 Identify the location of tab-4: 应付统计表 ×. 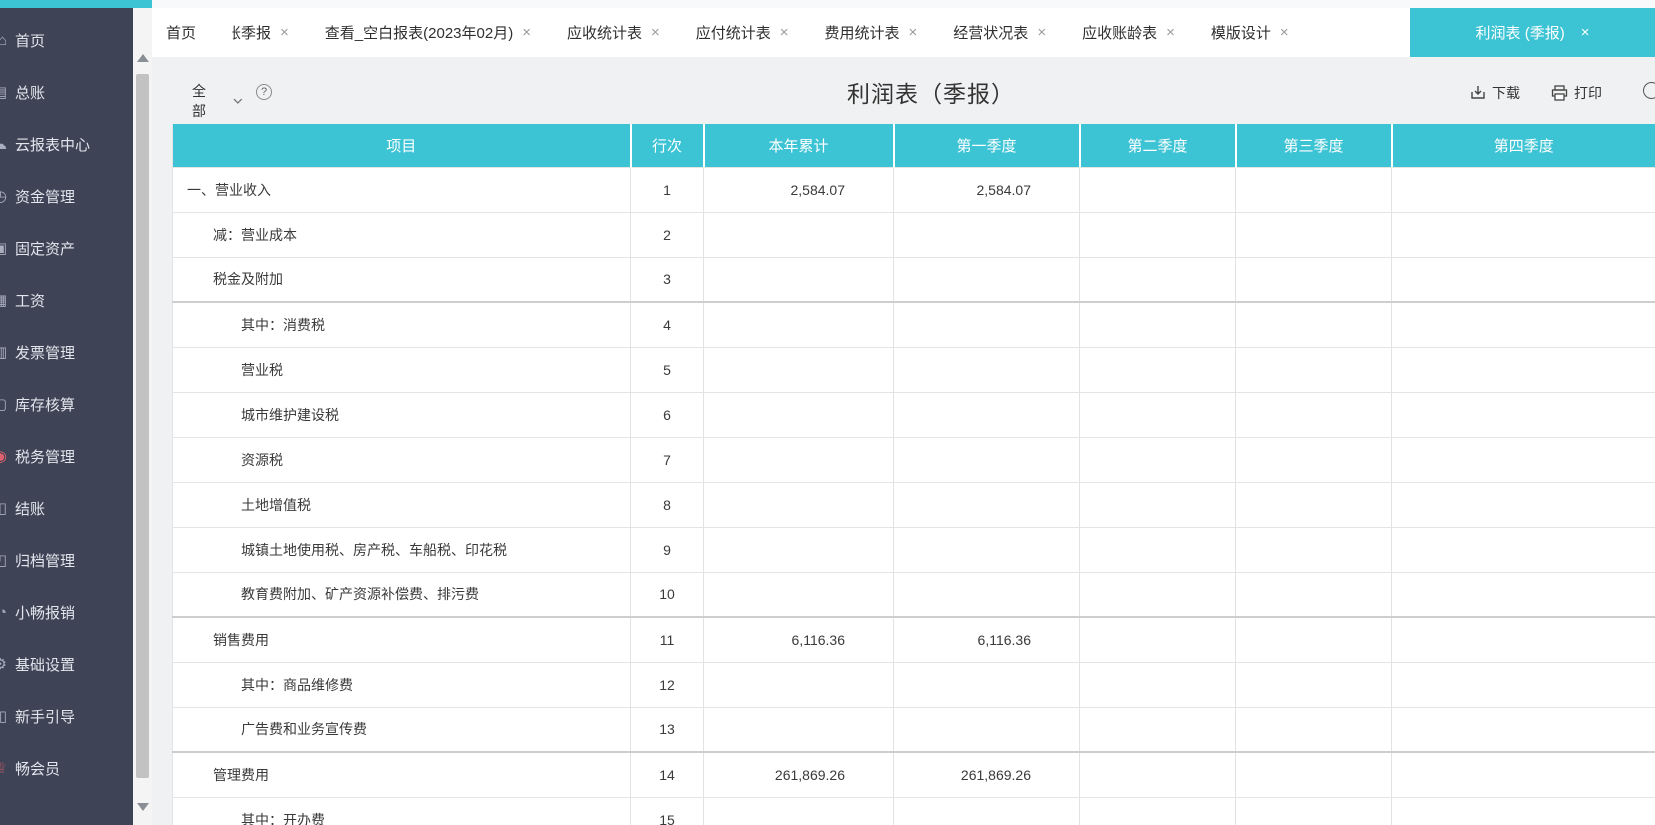
(742, 32).